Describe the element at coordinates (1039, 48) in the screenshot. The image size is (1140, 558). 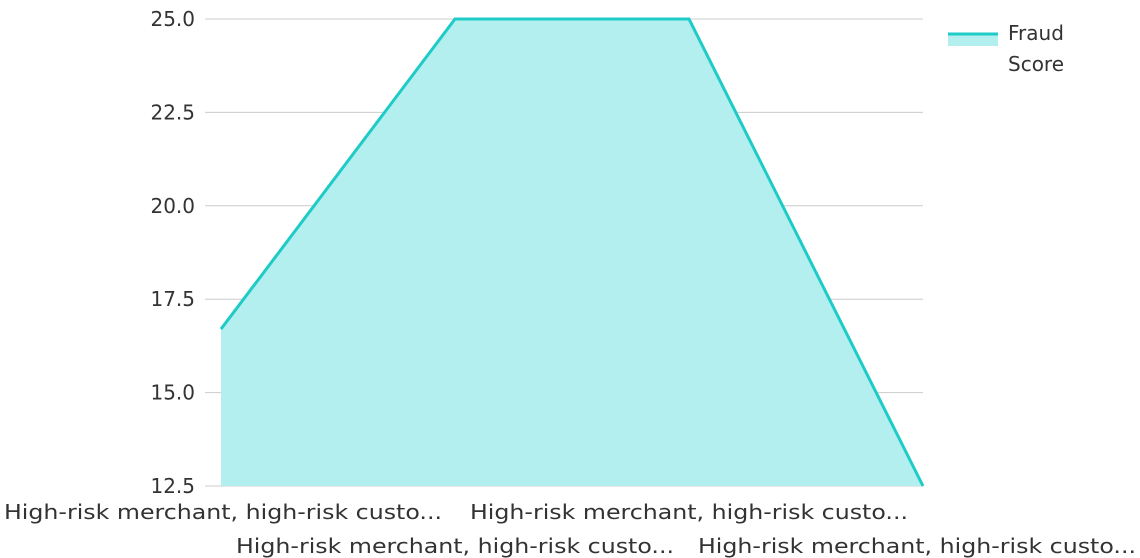
I see `legend-label: Fraud Score` at that location.